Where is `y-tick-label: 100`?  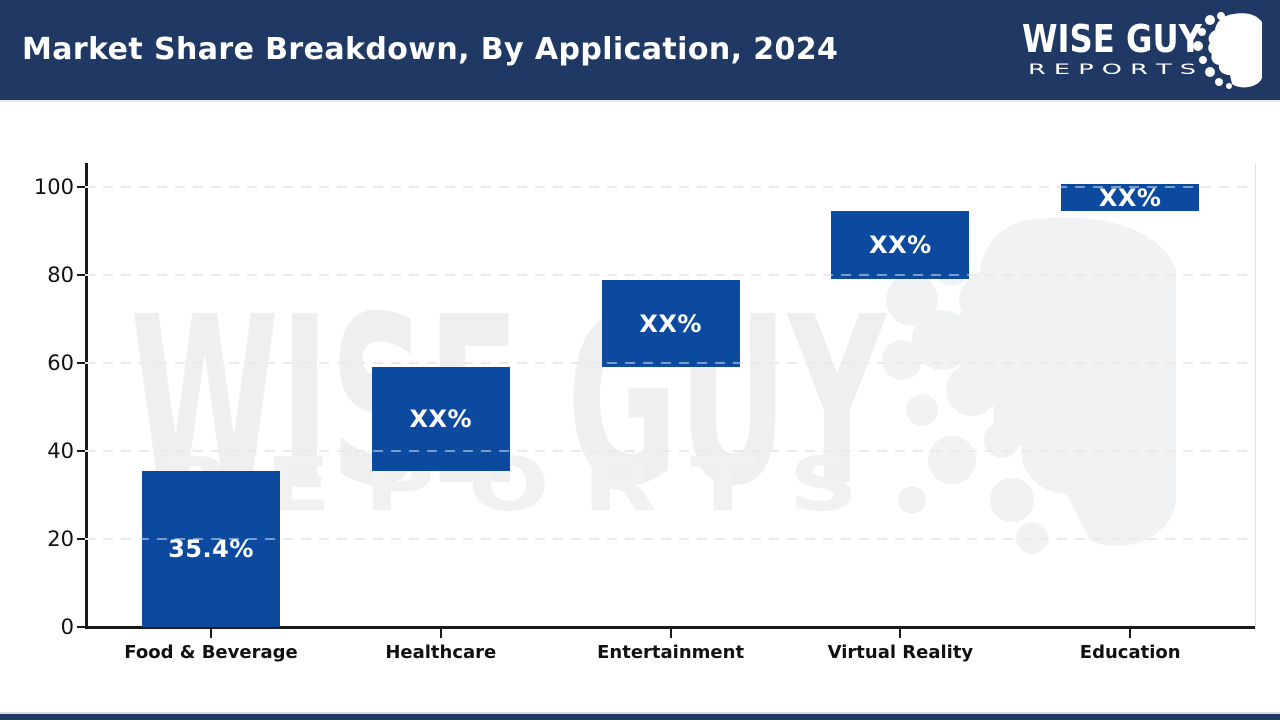
y-tick-label: 100 is located at coordinates (53, 187).